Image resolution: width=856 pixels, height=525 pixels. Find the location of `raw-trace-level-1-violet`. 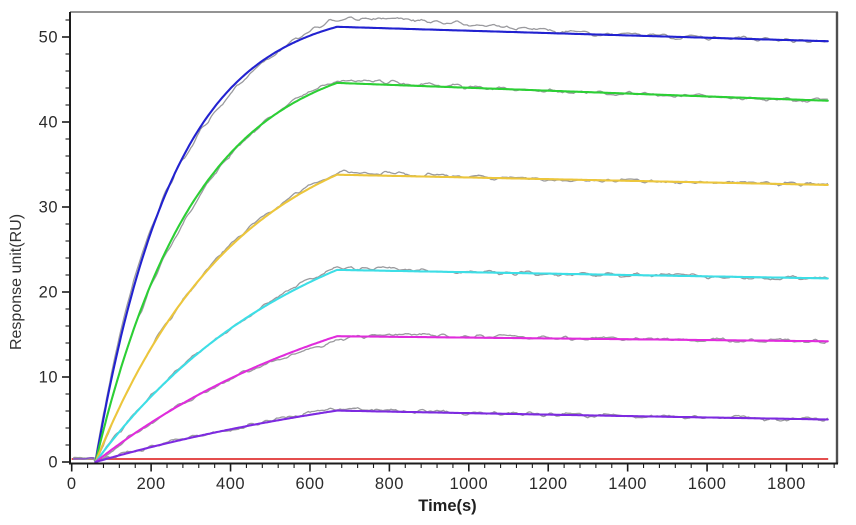

raw-trace-level-1-violet is located at coordinates (451, 435).